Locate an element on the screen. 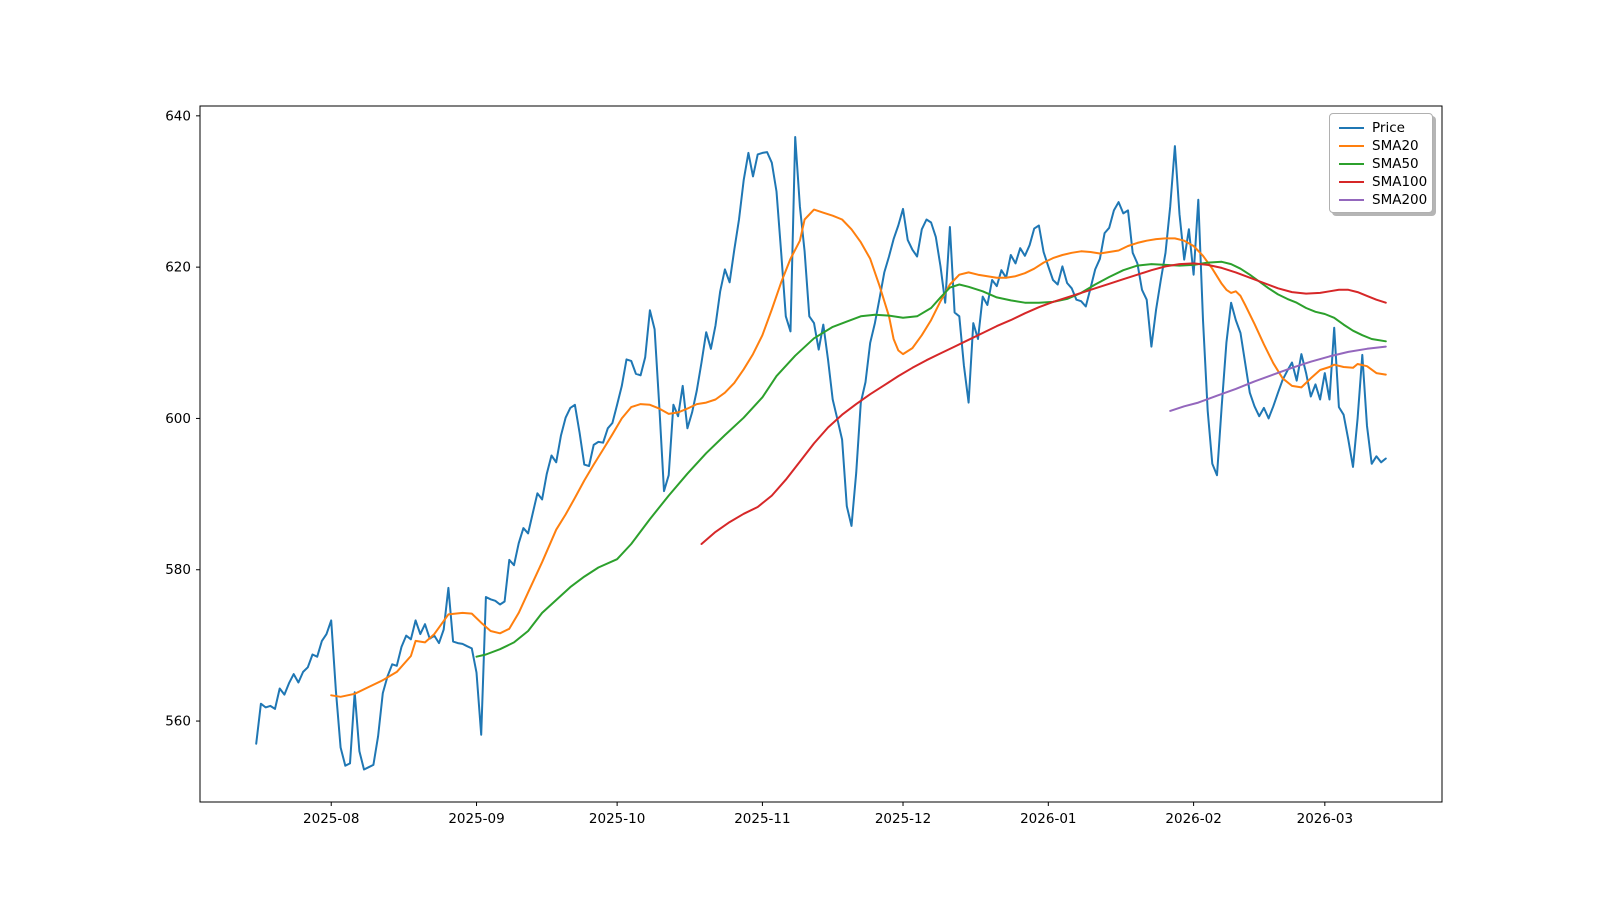  legend-item-sma100: SMA100 is located at coordinates (1383, 182).